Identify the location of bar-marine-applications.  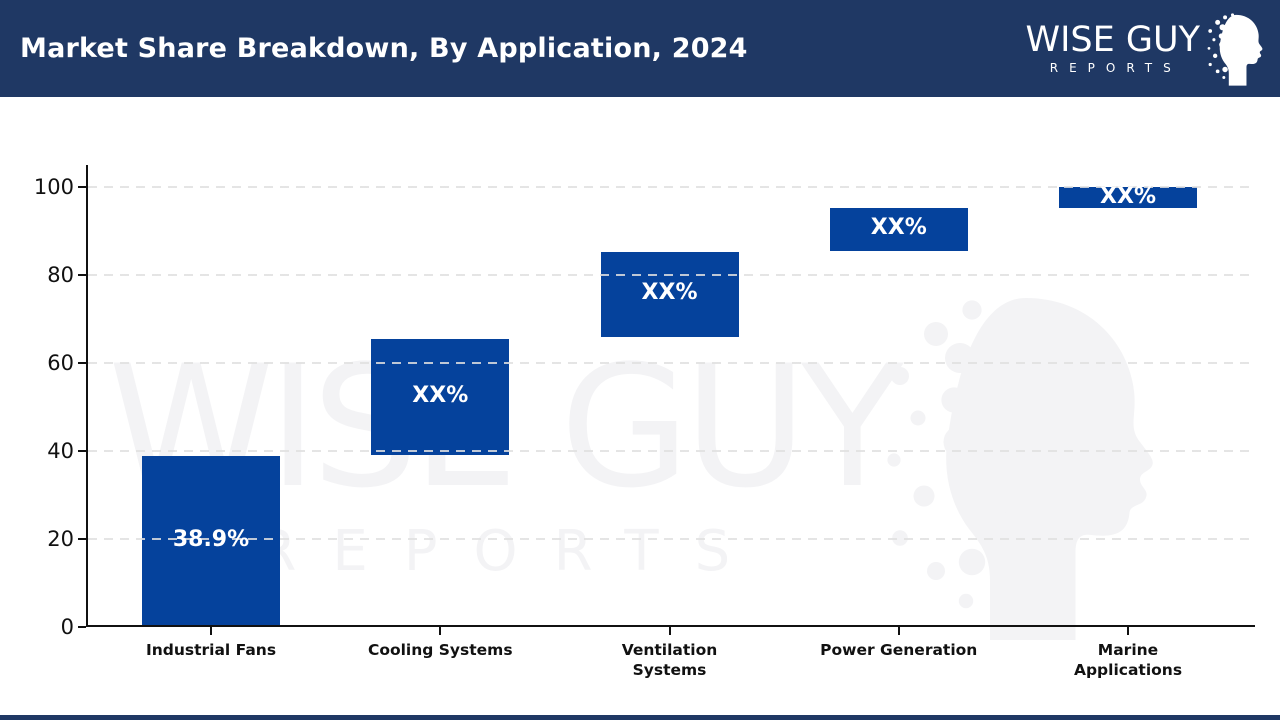
(1128, 198).